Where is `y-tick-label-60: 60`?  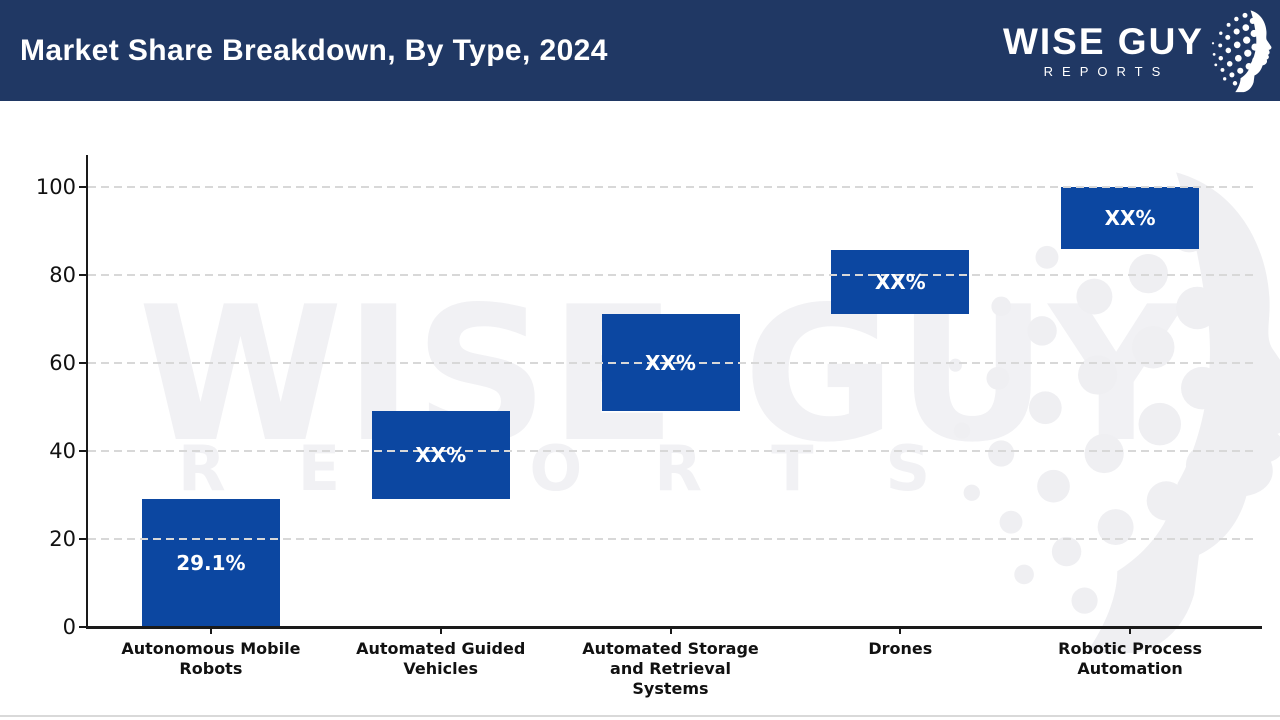 y-tick-label-60: 60 is located at coordinates (62, 363).